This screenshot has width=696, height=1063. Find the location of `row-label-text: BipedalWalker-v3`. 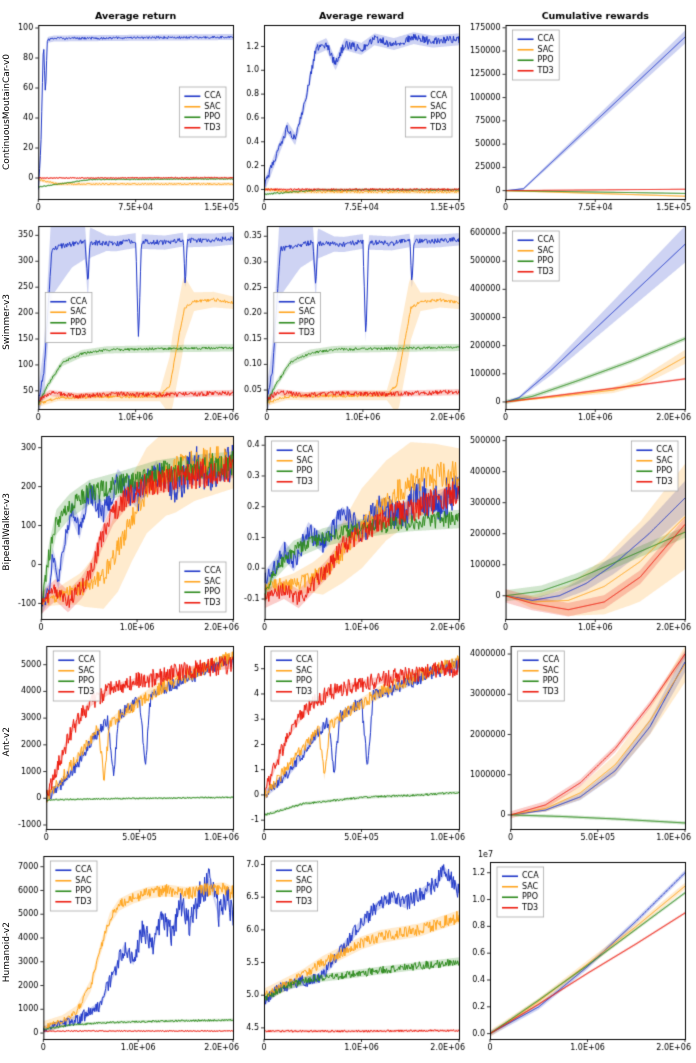

row-label-text: BipedalWalker-v3 is located at coordinates (7, 532).